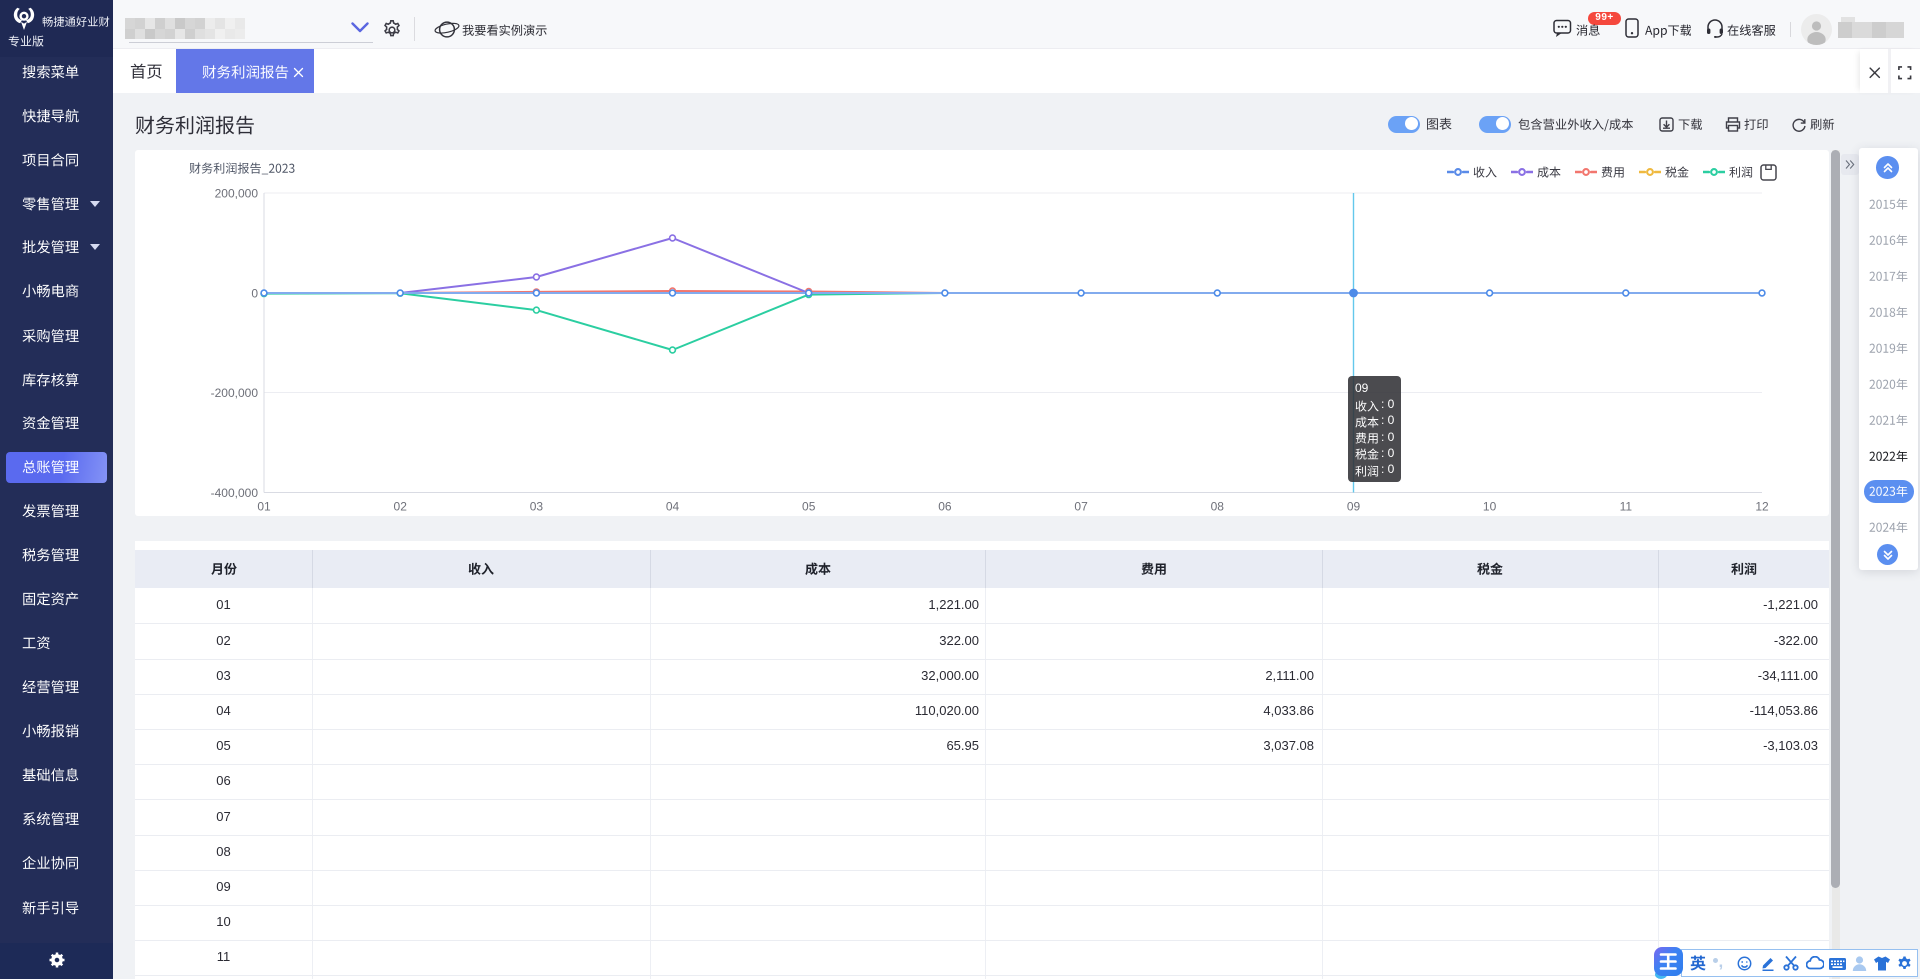 The height and width of the screenshot is (979, 1920). What do you see at coordinates (537, 507) in the screenshot?
I see `svg-text: 03` at bounding box center [537, 507].